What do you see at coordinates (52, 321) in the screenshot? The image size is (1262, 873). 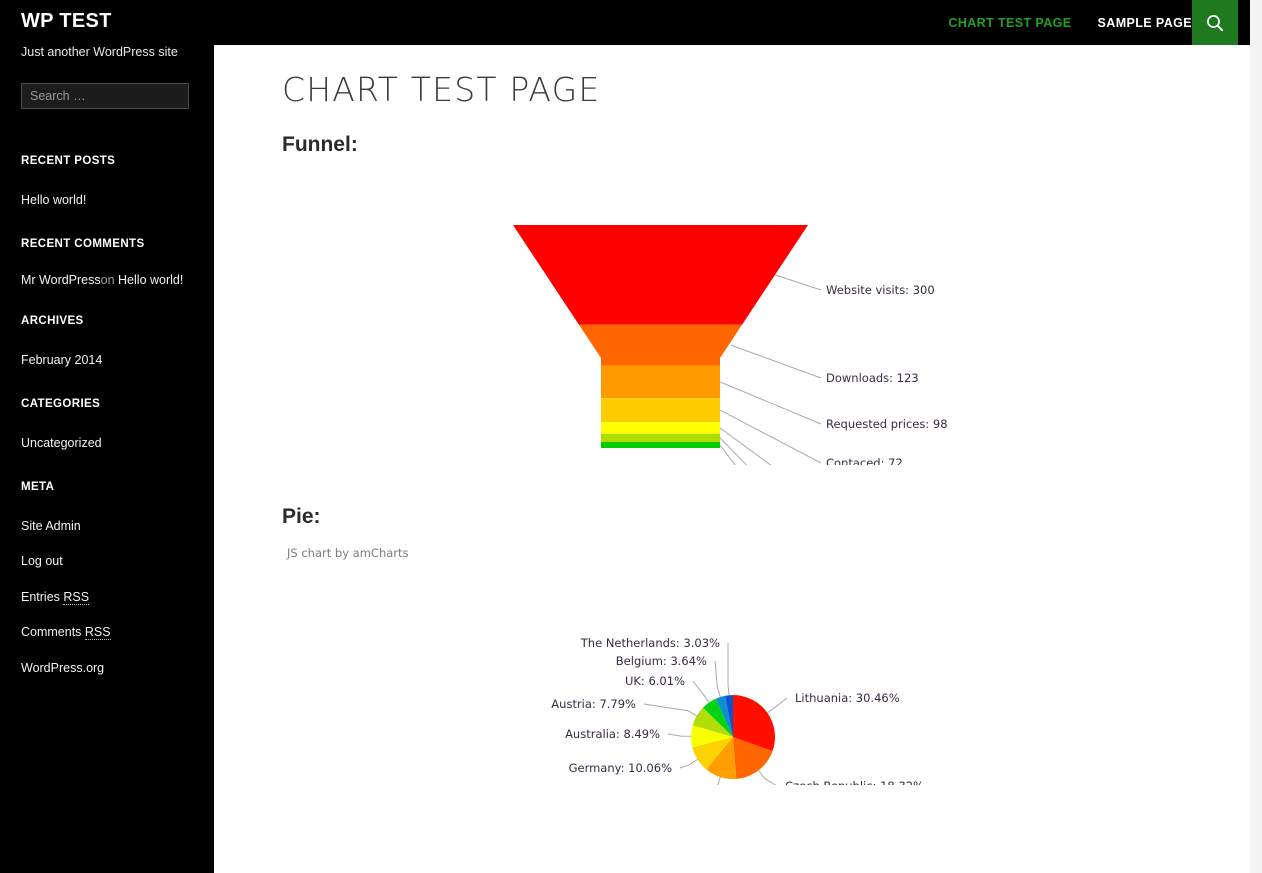 I see `widget-title-archives: ARCHIVES` at bounding box center [52, 321].